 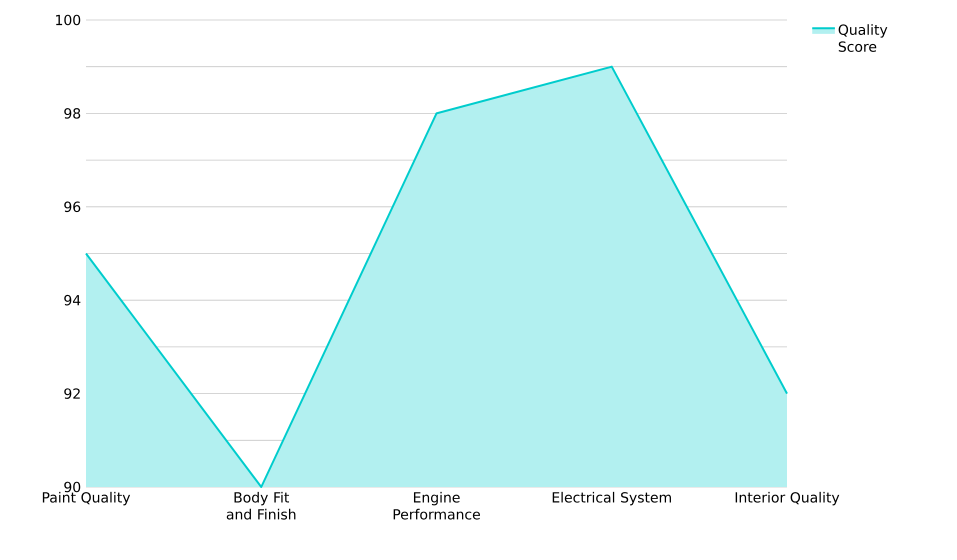 I want to click on x-tick-label: Body Fit and Finish, so click(x=261, y=506).